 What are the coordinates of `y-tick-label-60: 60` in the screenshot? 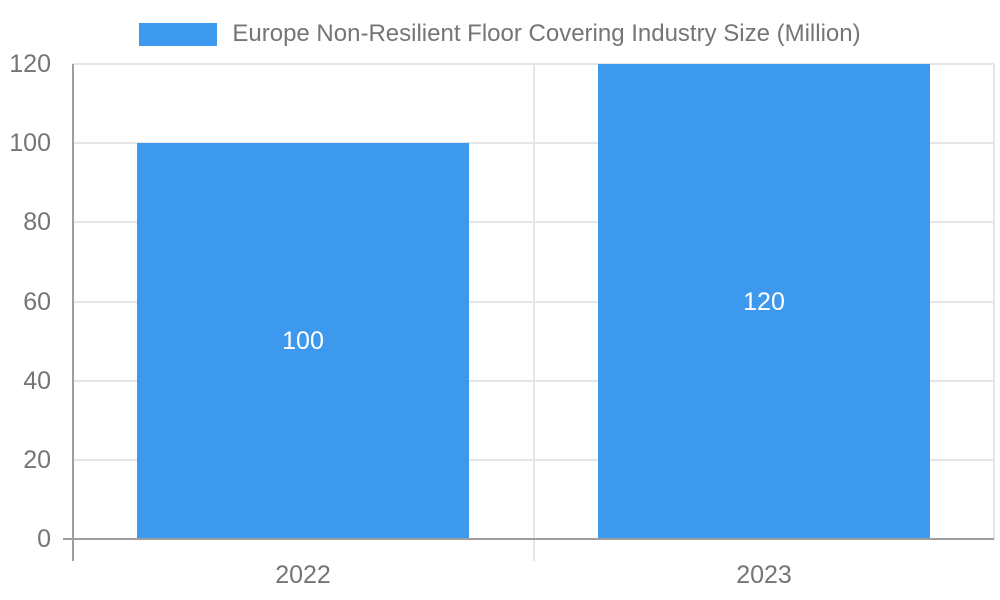 It's located at (37, 302).